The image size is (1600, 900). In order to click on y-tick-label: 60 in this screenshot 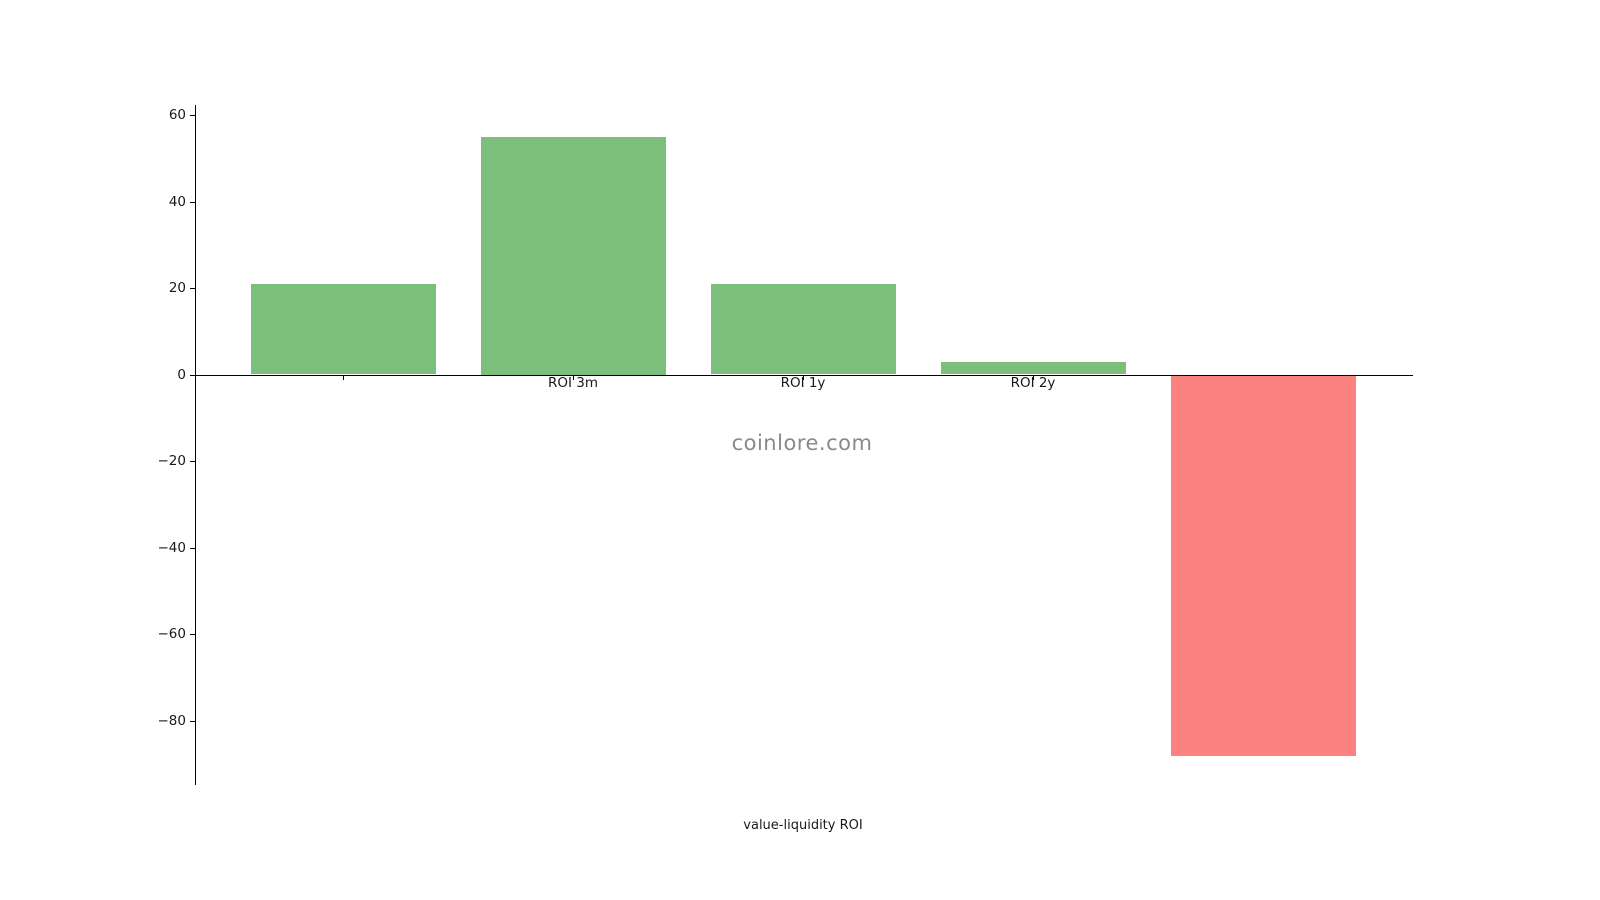, I will do `click(177, 115)`.